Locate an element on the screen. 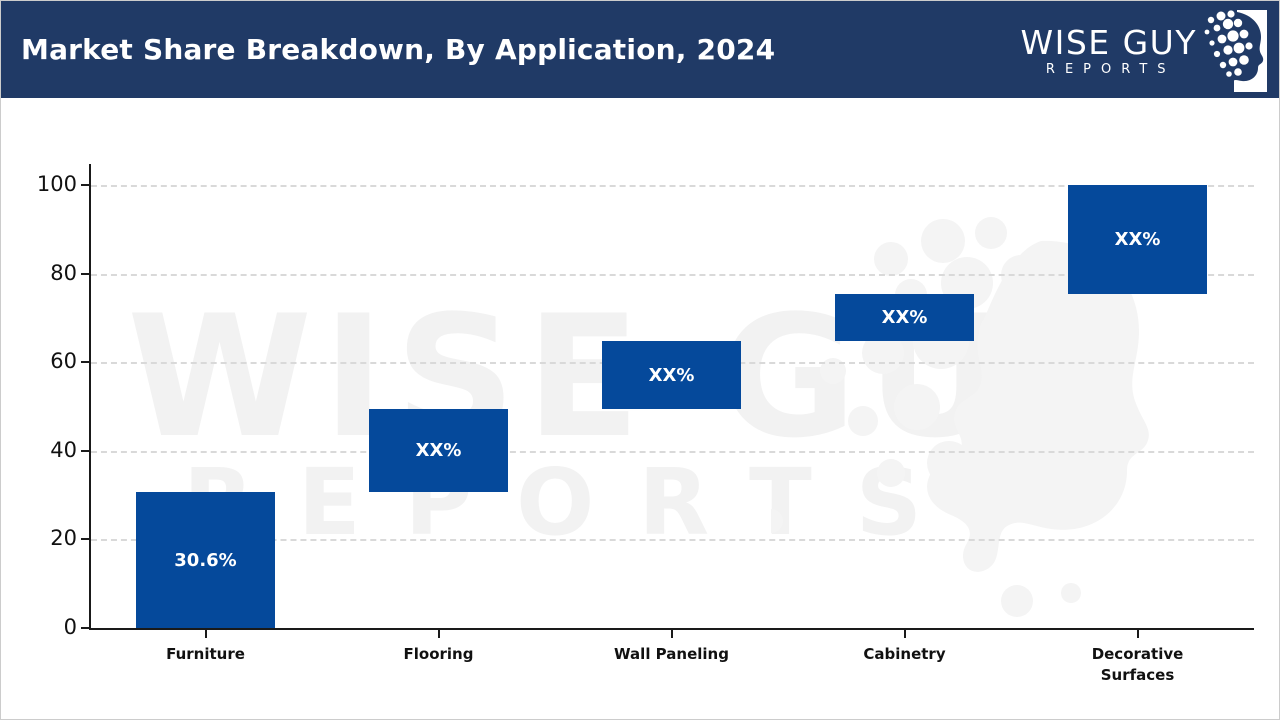  x-tick-label-2: Wall Paneling is located at coordinates (671, 654).